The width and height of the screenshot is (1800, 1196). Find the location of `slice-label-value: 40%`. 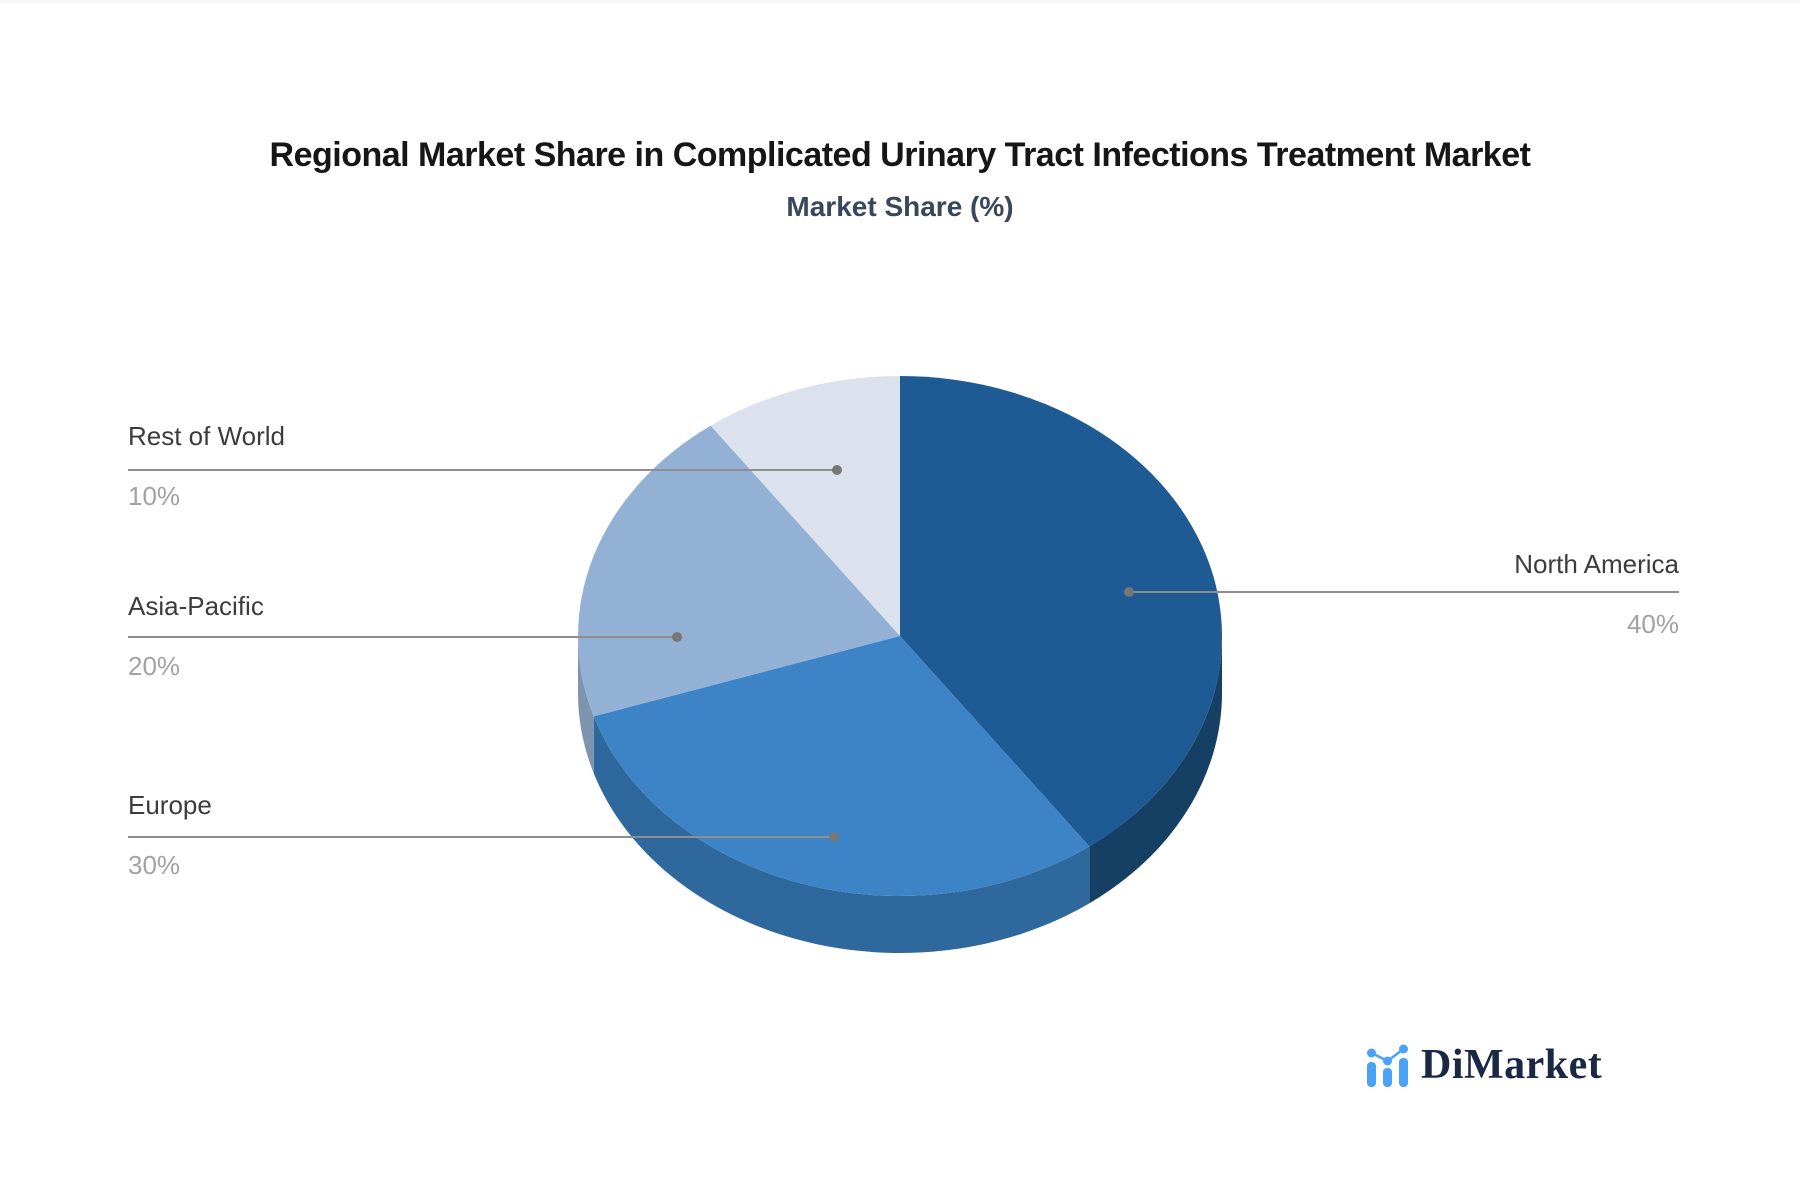

slice-label-value: 40% is located at coordinates (1652, 624).